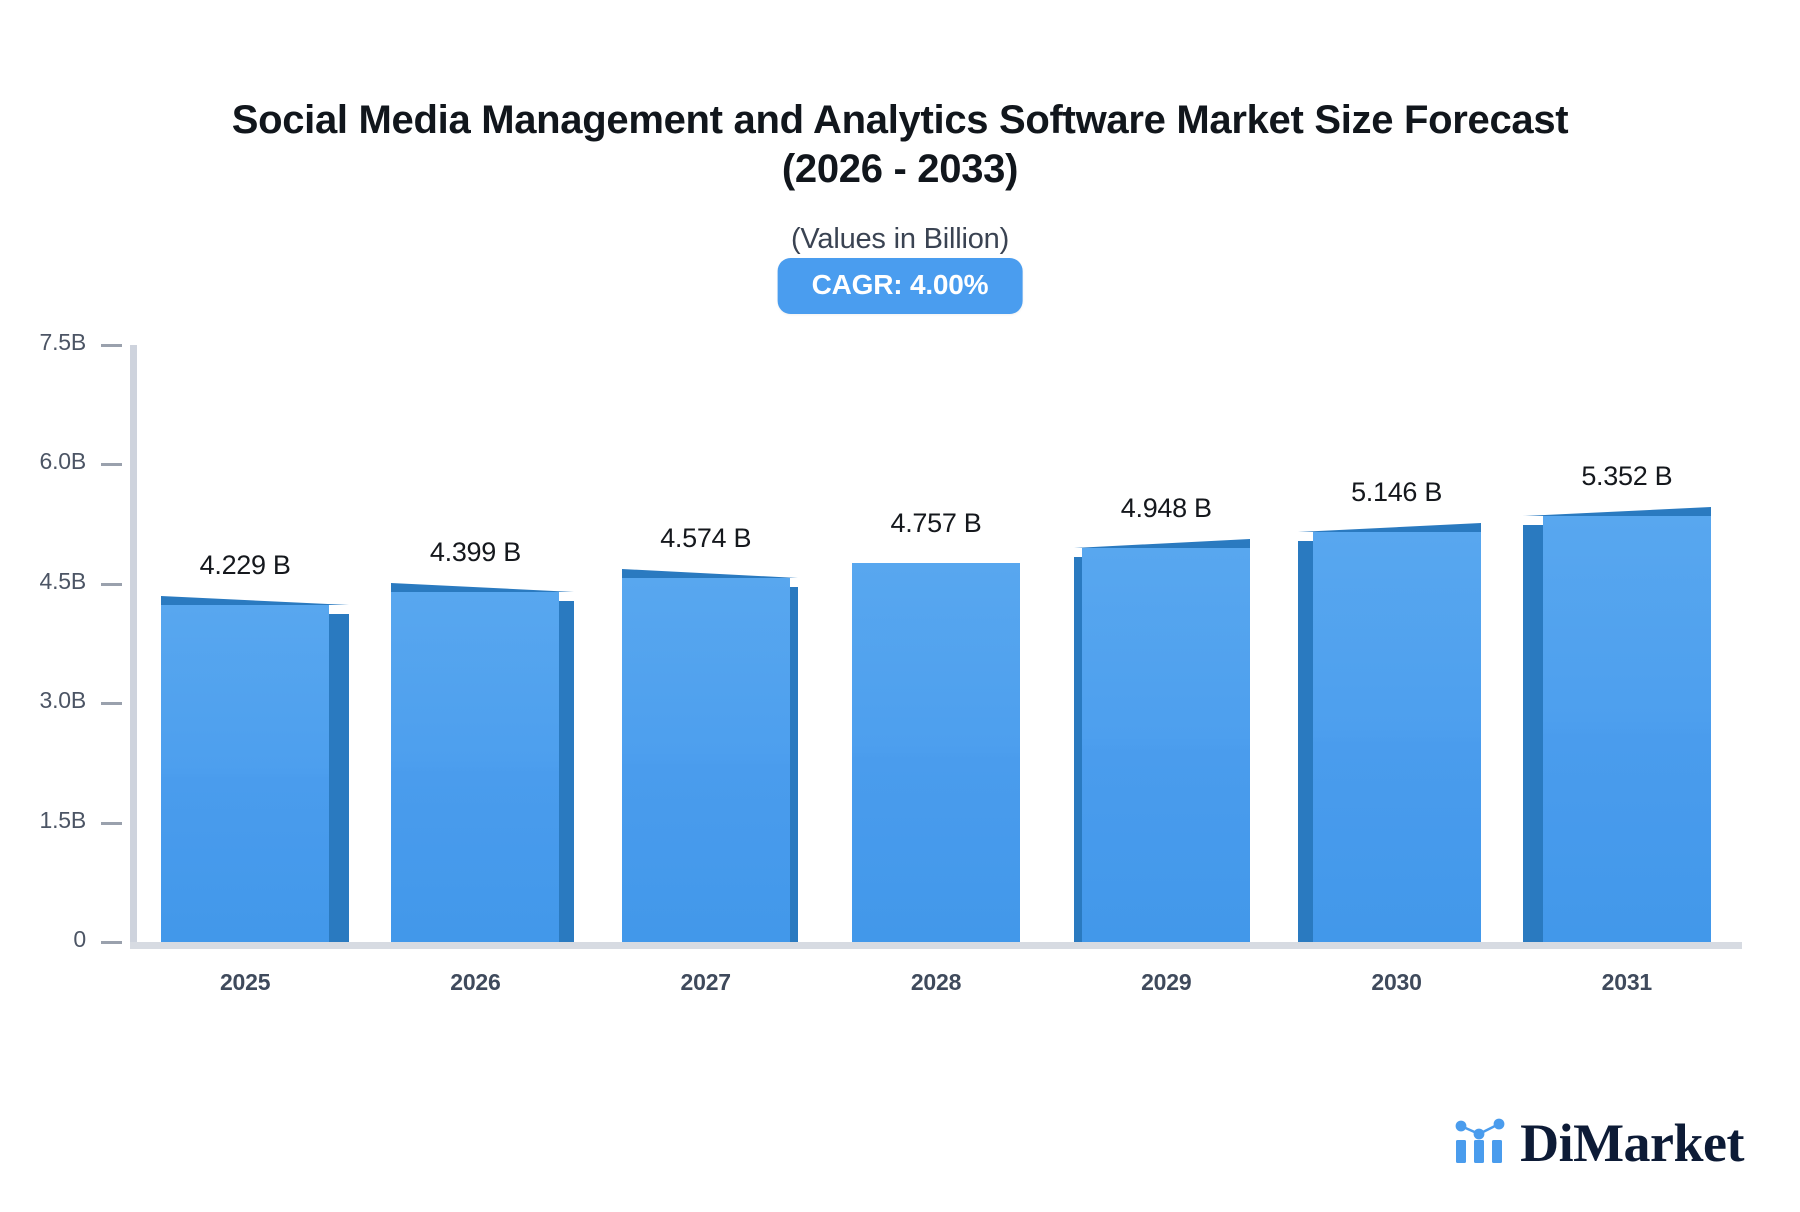 This screenshot has height=1212, width=1800. What do you see at coordinates (936, 945) in the screenshot?
I see `x-axis-line` at bounding box center [936, 945].